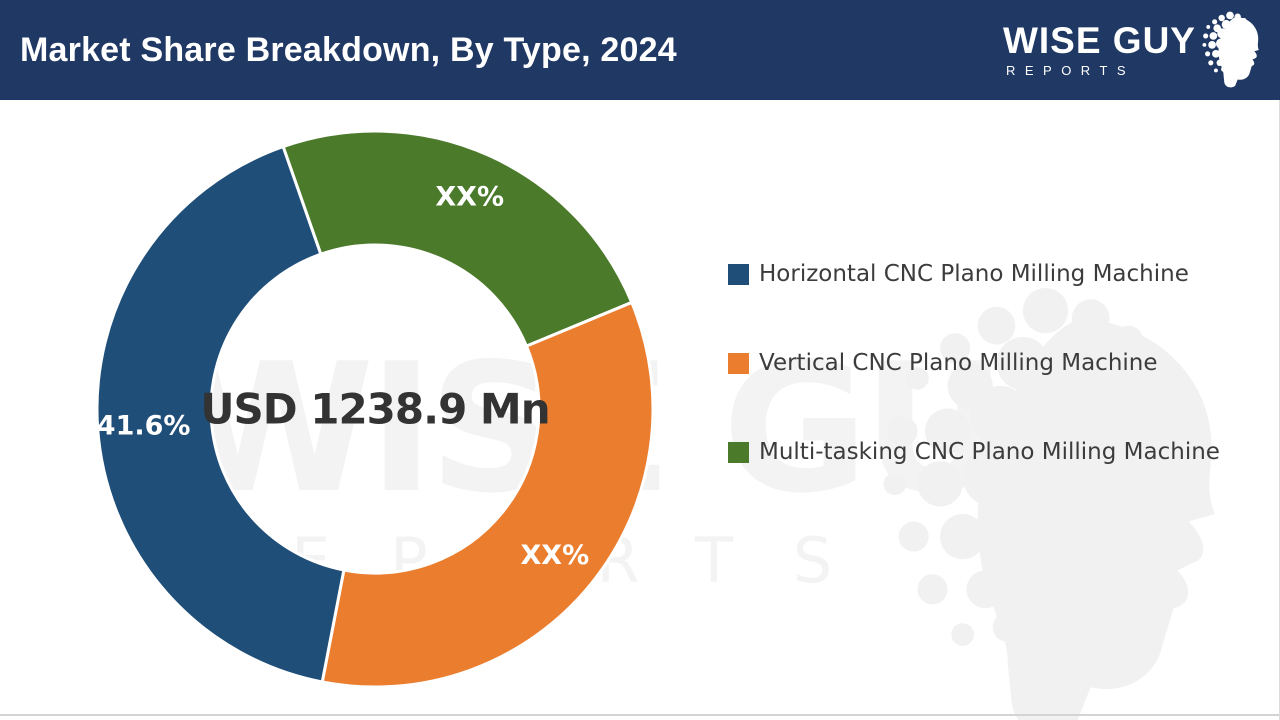 This screenshot has width=1280, height=720. Describe the element at coordinates (554, 555) in the screenshot. I see `wedge-label-1: XX%` at that location.